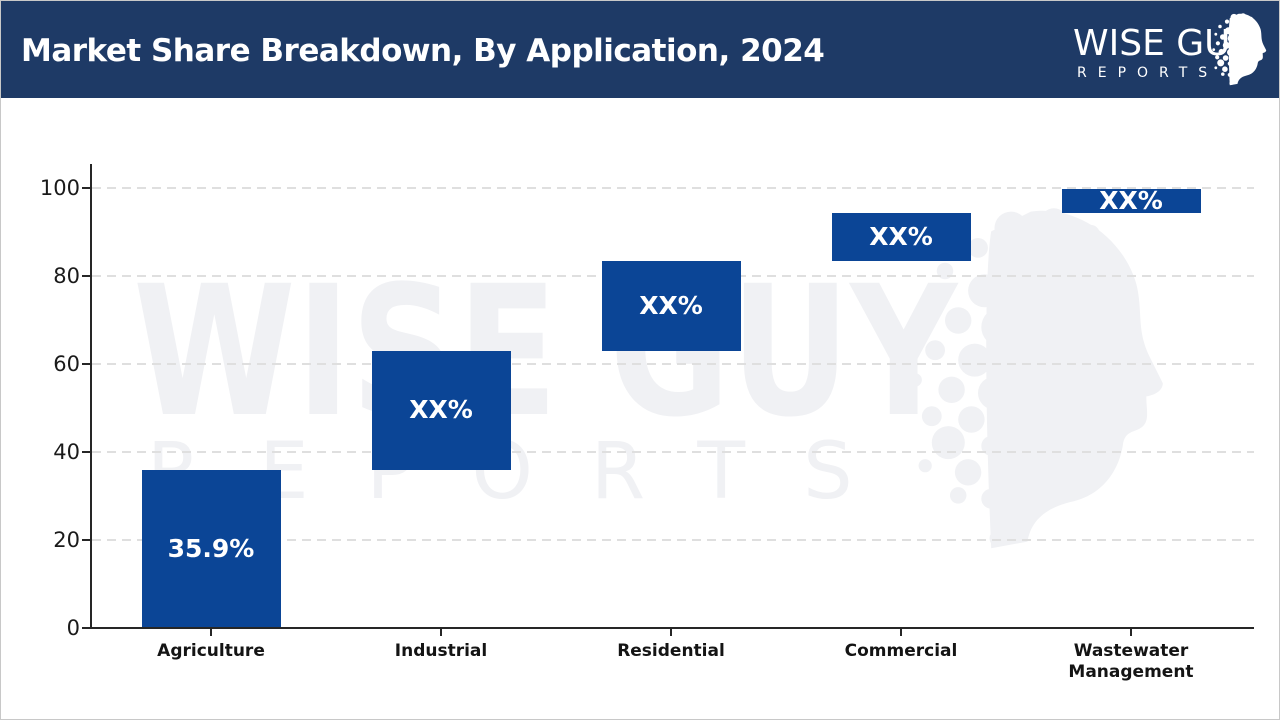 The height and width of the screenshot is (720, 1280). What do you see at coordinates (441, 632) in the screenshot?
I see `x-tick-industrial` at bounding box center [441, 632].